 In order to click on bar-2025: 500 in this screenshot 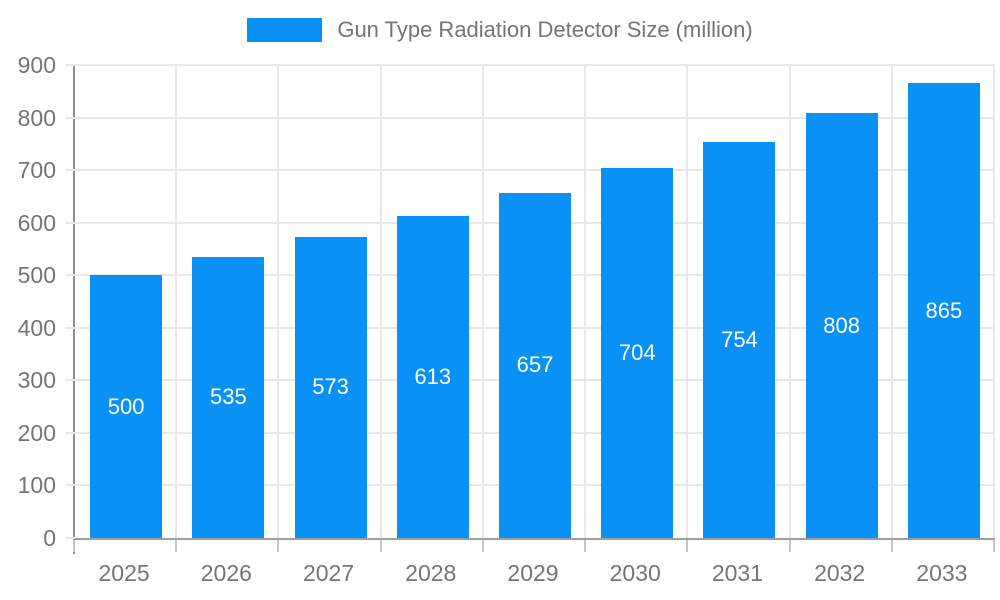, I will do `click(126, 406)`.